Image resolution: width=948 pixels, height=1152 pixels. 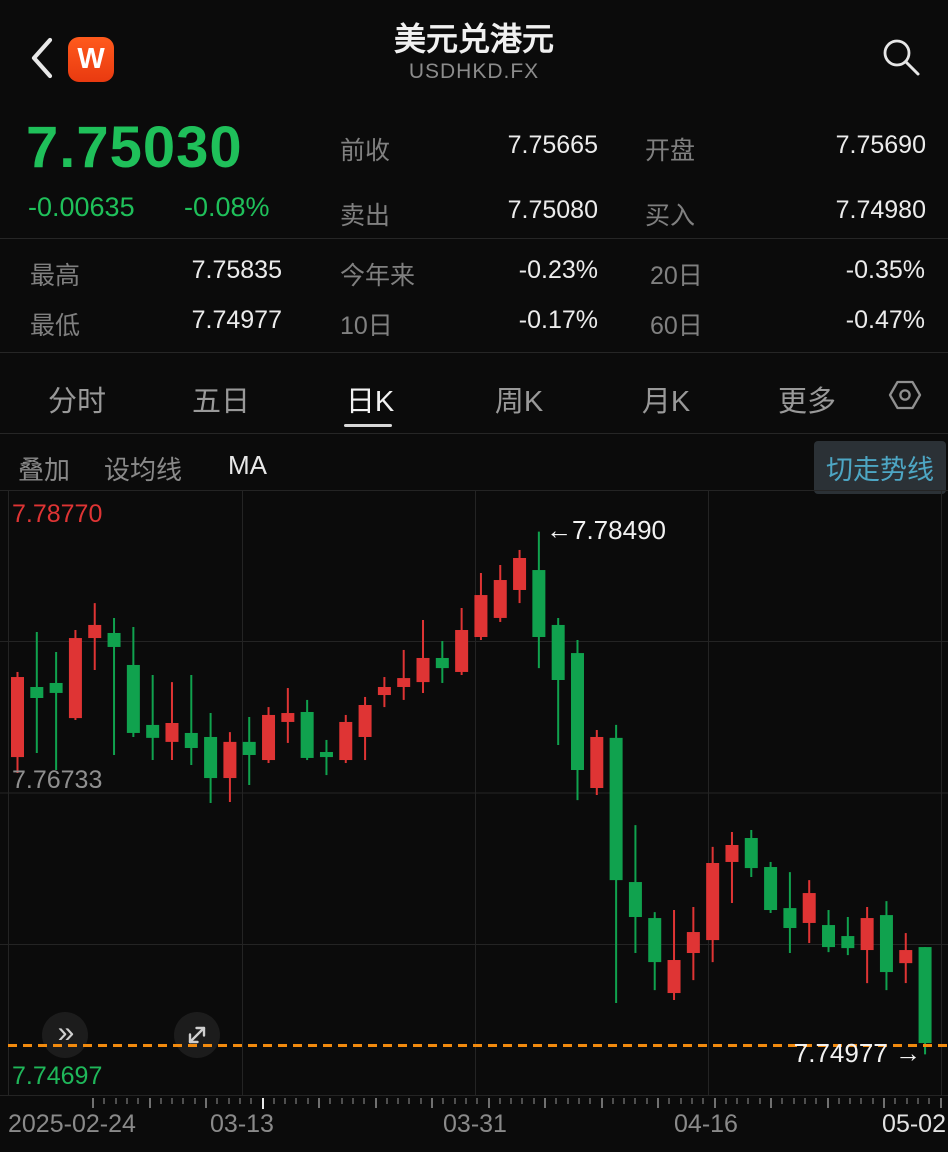 I want to click on current-price-dotted-line, so click(x=478, y=1045).